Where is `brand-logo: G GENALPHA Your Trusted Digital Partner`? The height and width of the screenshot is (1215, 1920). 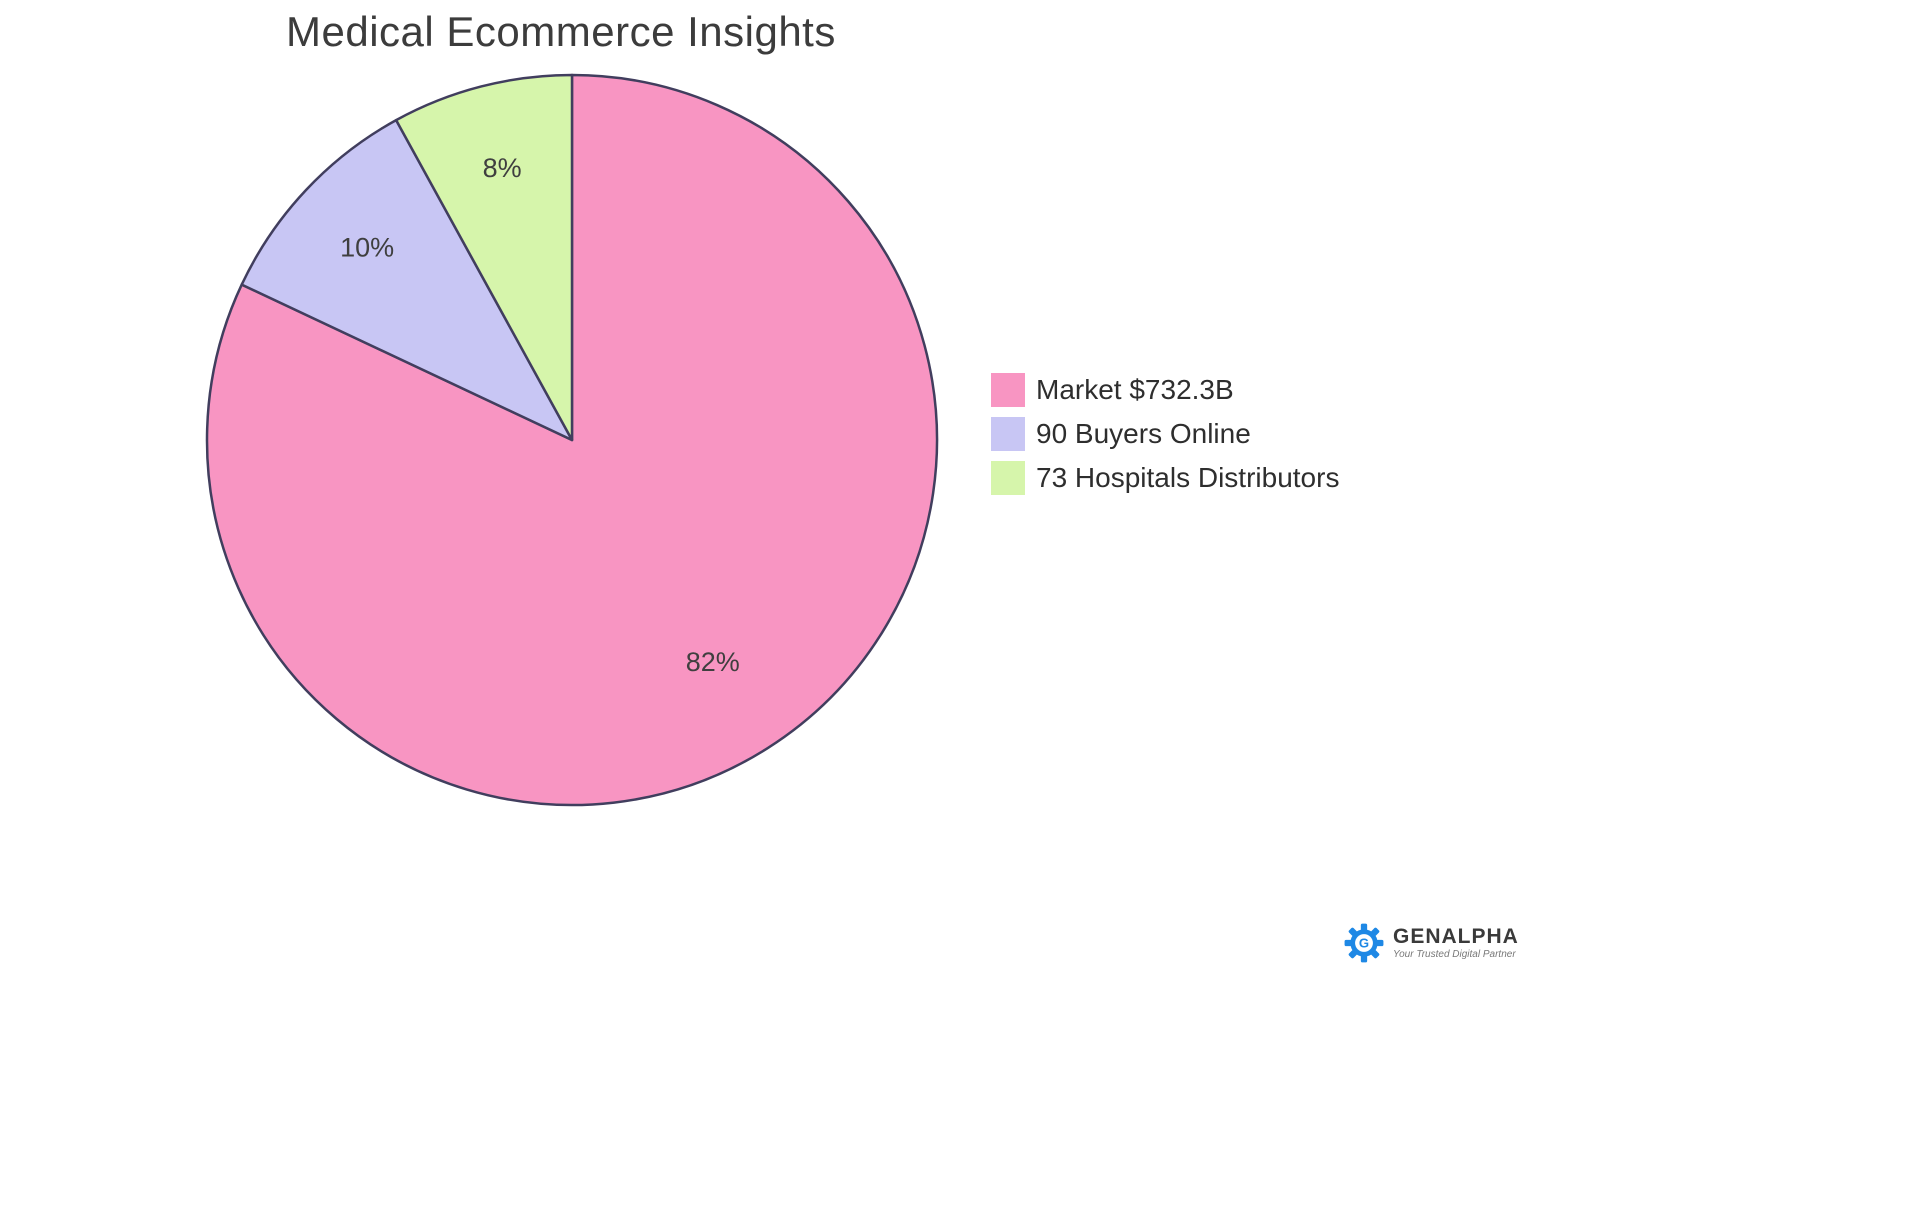 brand-logo: G GENALPHA Your Trusted Digital Partner is located at coordinates (1431, 943).